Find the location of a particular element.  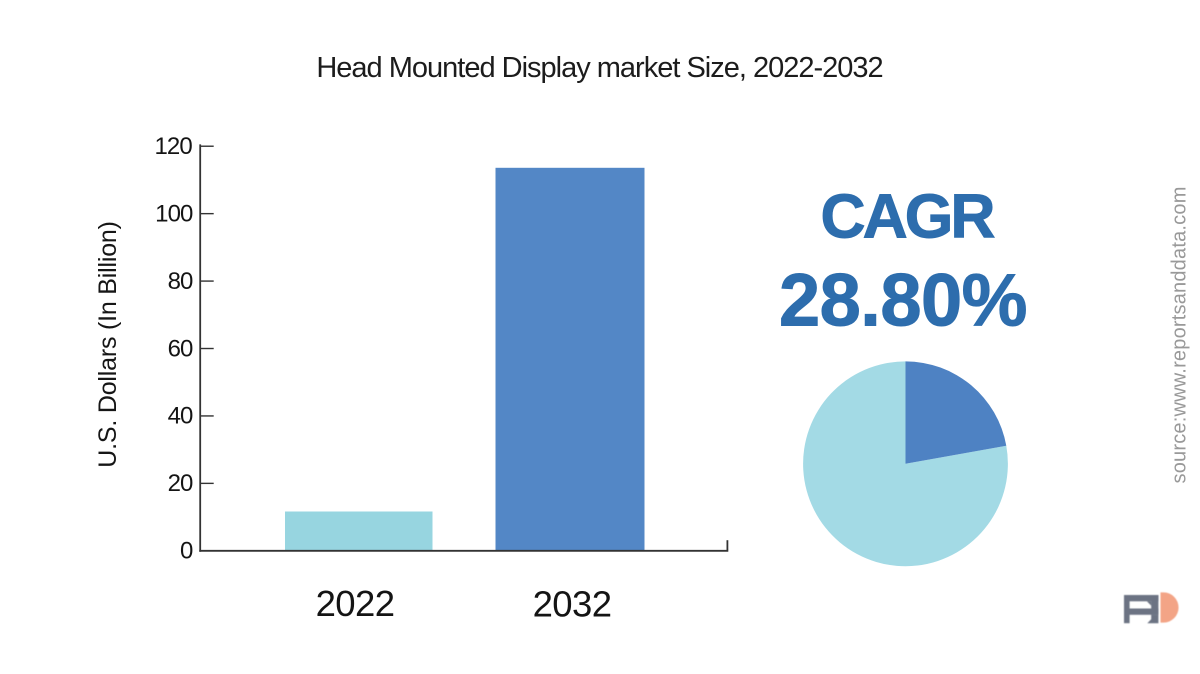

svg-text: 2022 is located at coordinates (355, 603).